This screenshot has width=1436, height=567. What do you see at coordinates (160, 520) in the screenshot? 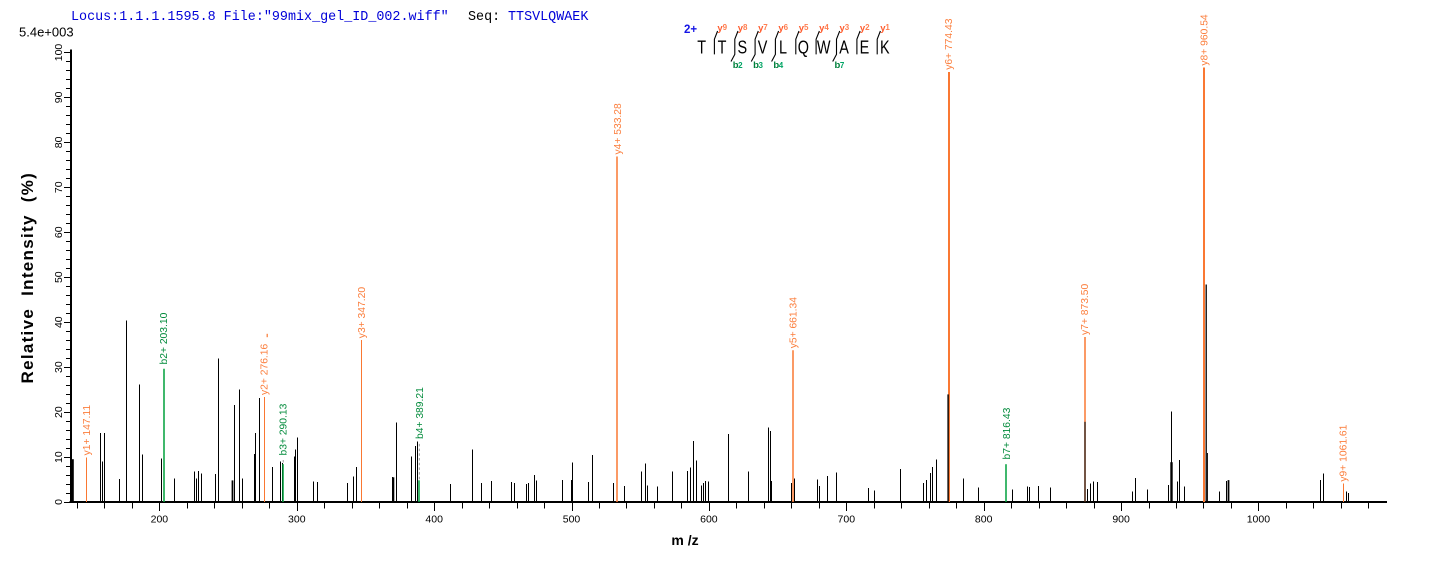
I see `svg-text: 200` at bounding box center [160, 520].